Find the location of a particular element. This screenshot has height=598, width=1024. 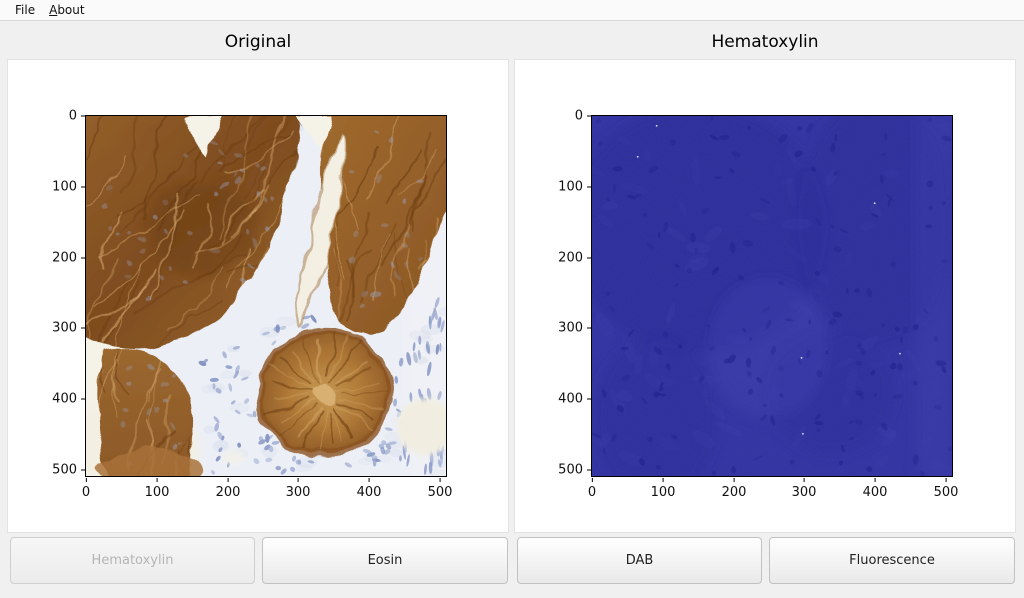

menu-item-about: About is located at coordinates (67, 10).